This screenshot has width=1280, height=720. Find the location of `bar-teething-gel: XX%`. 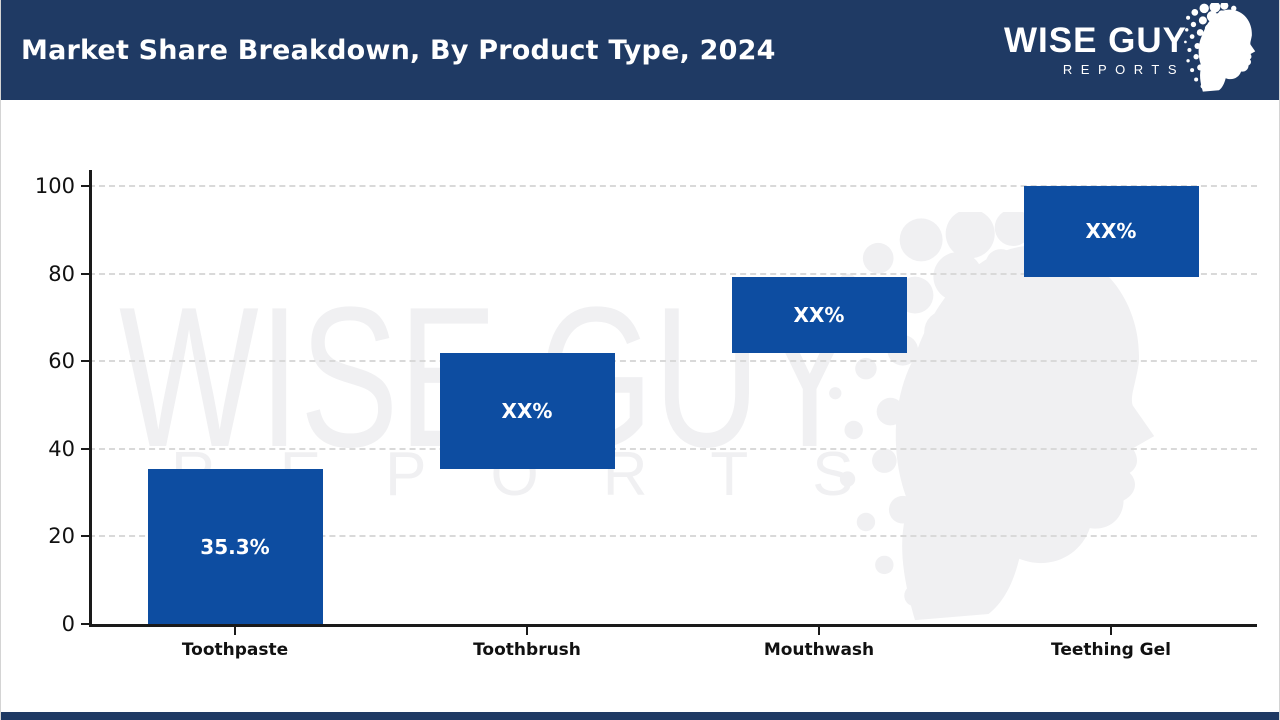

bar-teething-gel: XX% is located at coordinates (1111, 231).